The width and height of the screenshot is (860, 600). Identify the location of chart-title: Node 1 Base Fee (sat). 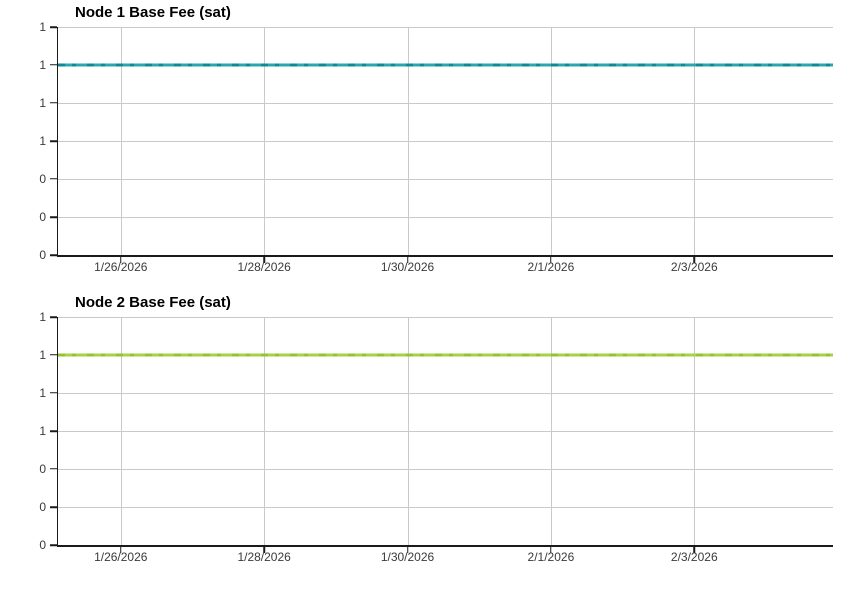
(153, 12).